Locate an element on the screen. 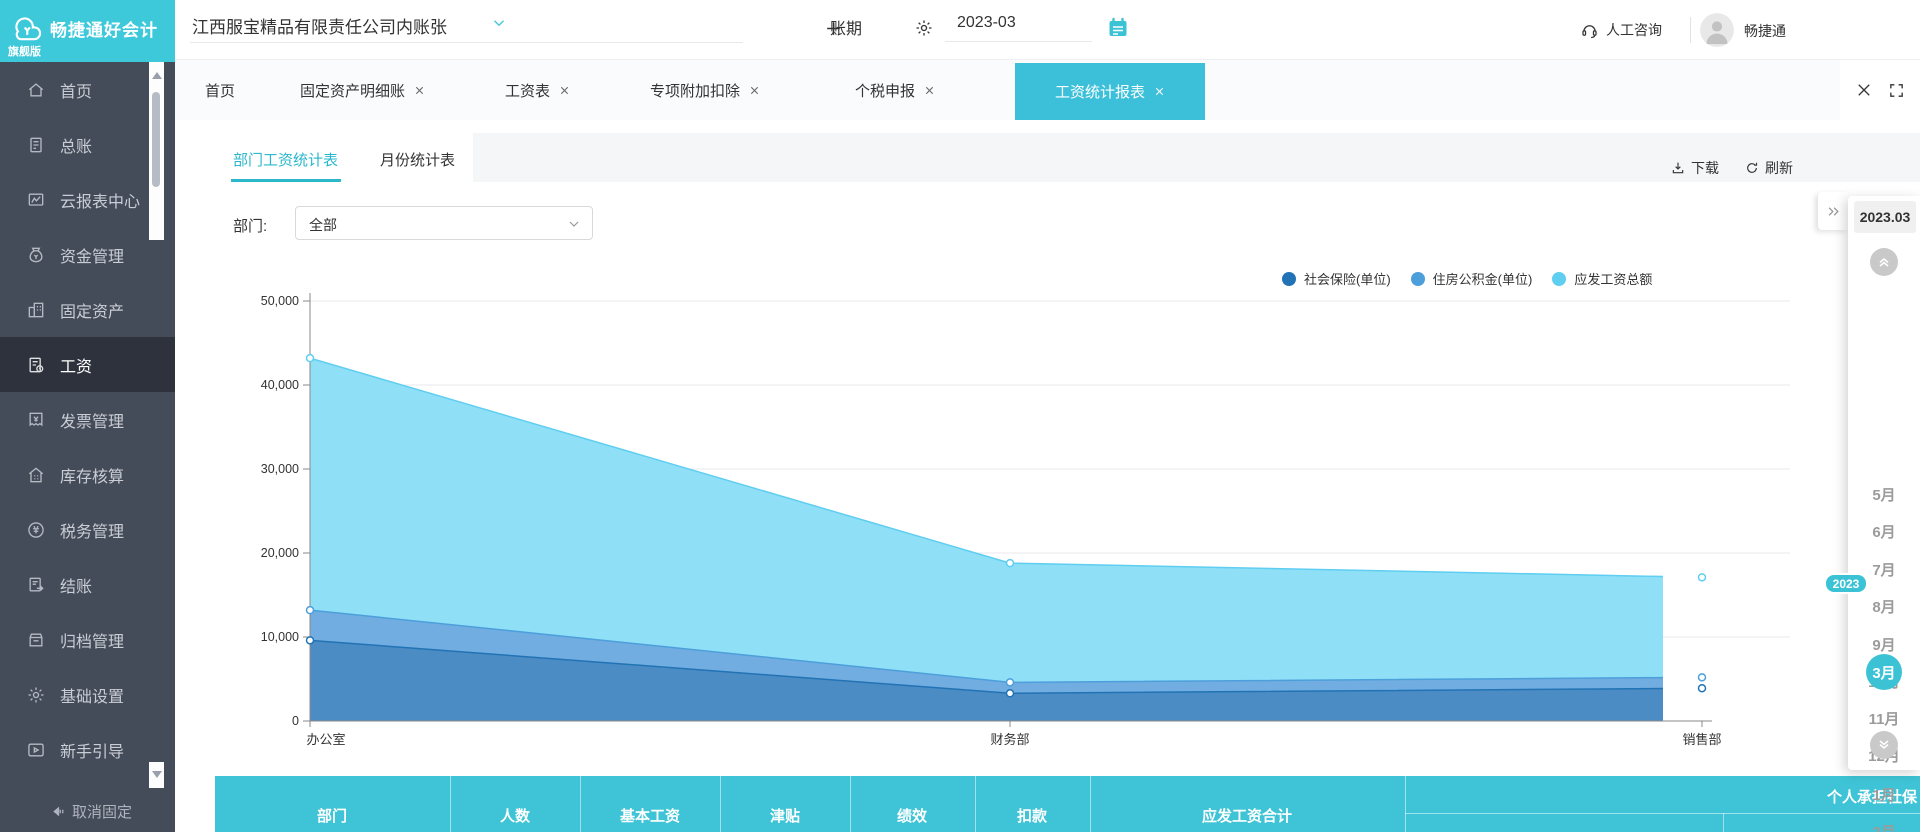 The width and height of the screenshot is (1920, 832). legend-item-gross-salary: 应发工资总额 is located at coordinates (1602, 278).